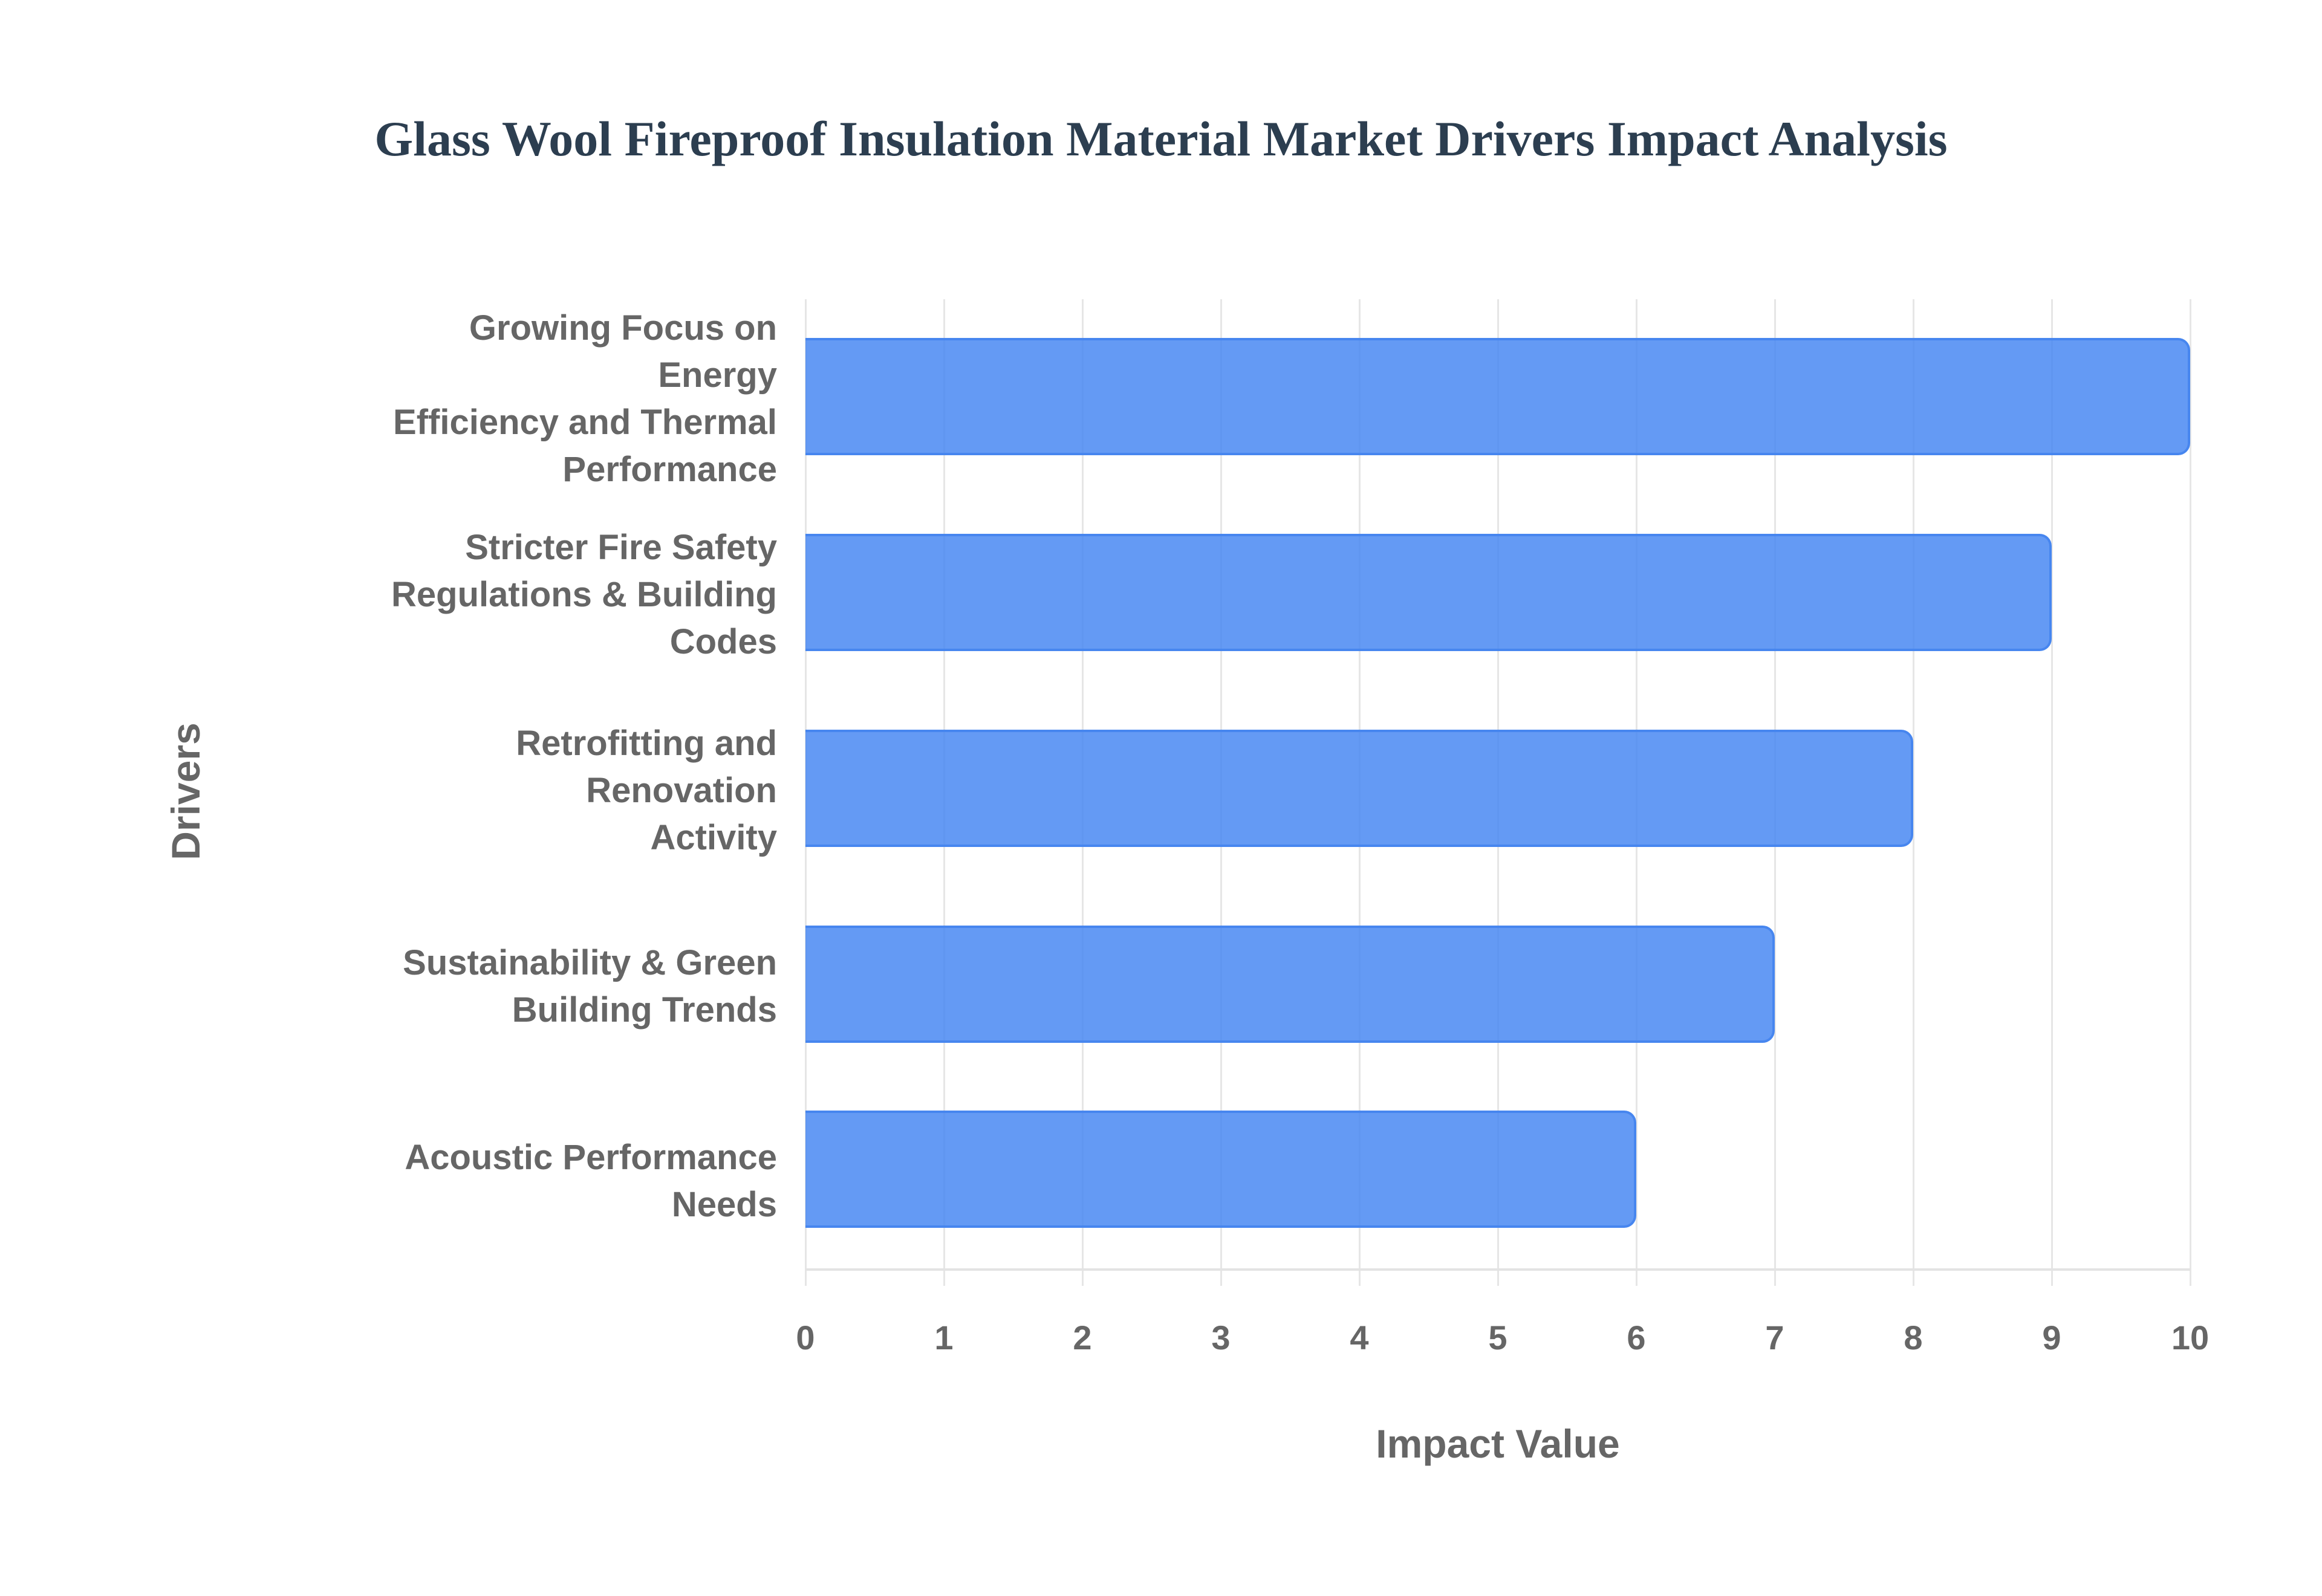 This screenshot has width=2322, height=1596. What do you see at coordinates (1636, 1338) in the screenshot?
I see `x-tick-label: 6` at bounding box center [1636, 1338].